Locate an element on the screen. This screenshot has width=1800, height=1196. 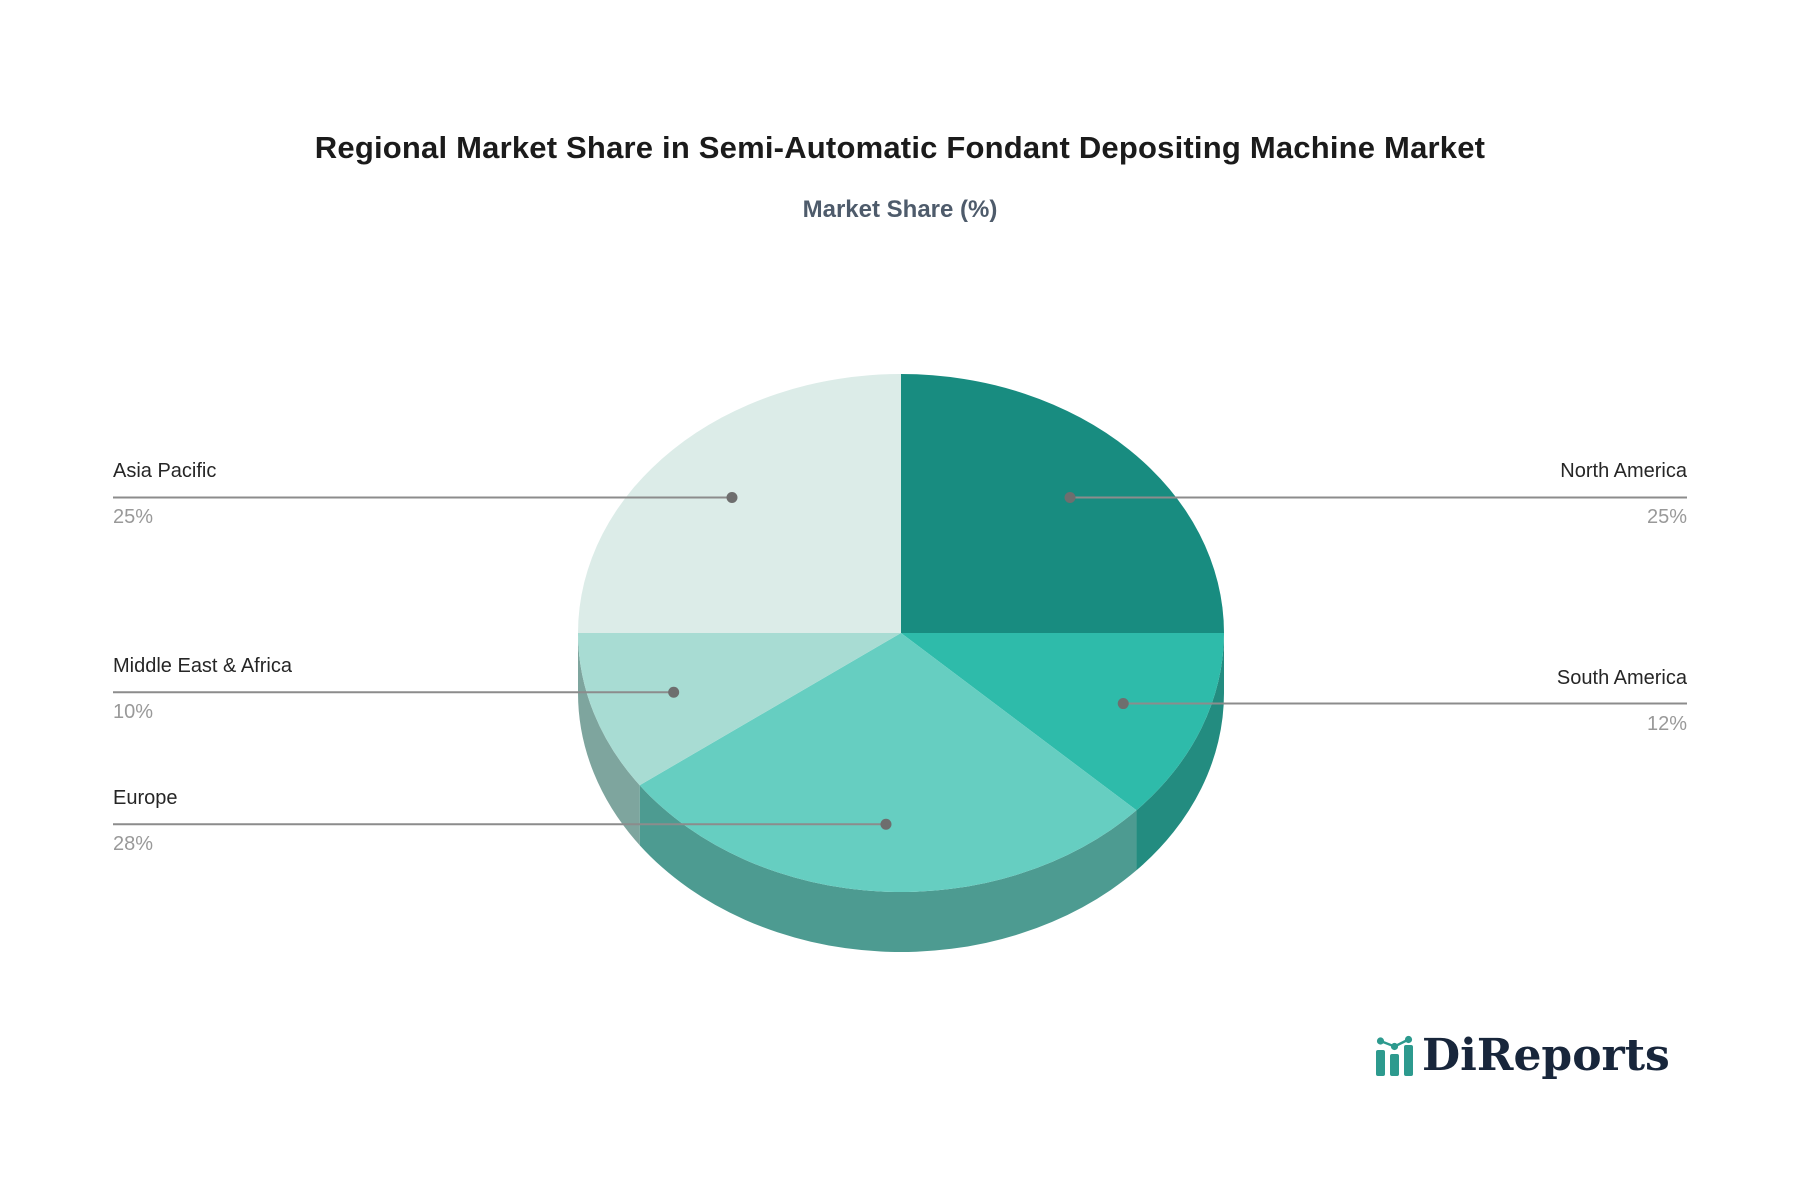
slice-value-middle-east-africa: 10% is located at coordinates (133, 712).